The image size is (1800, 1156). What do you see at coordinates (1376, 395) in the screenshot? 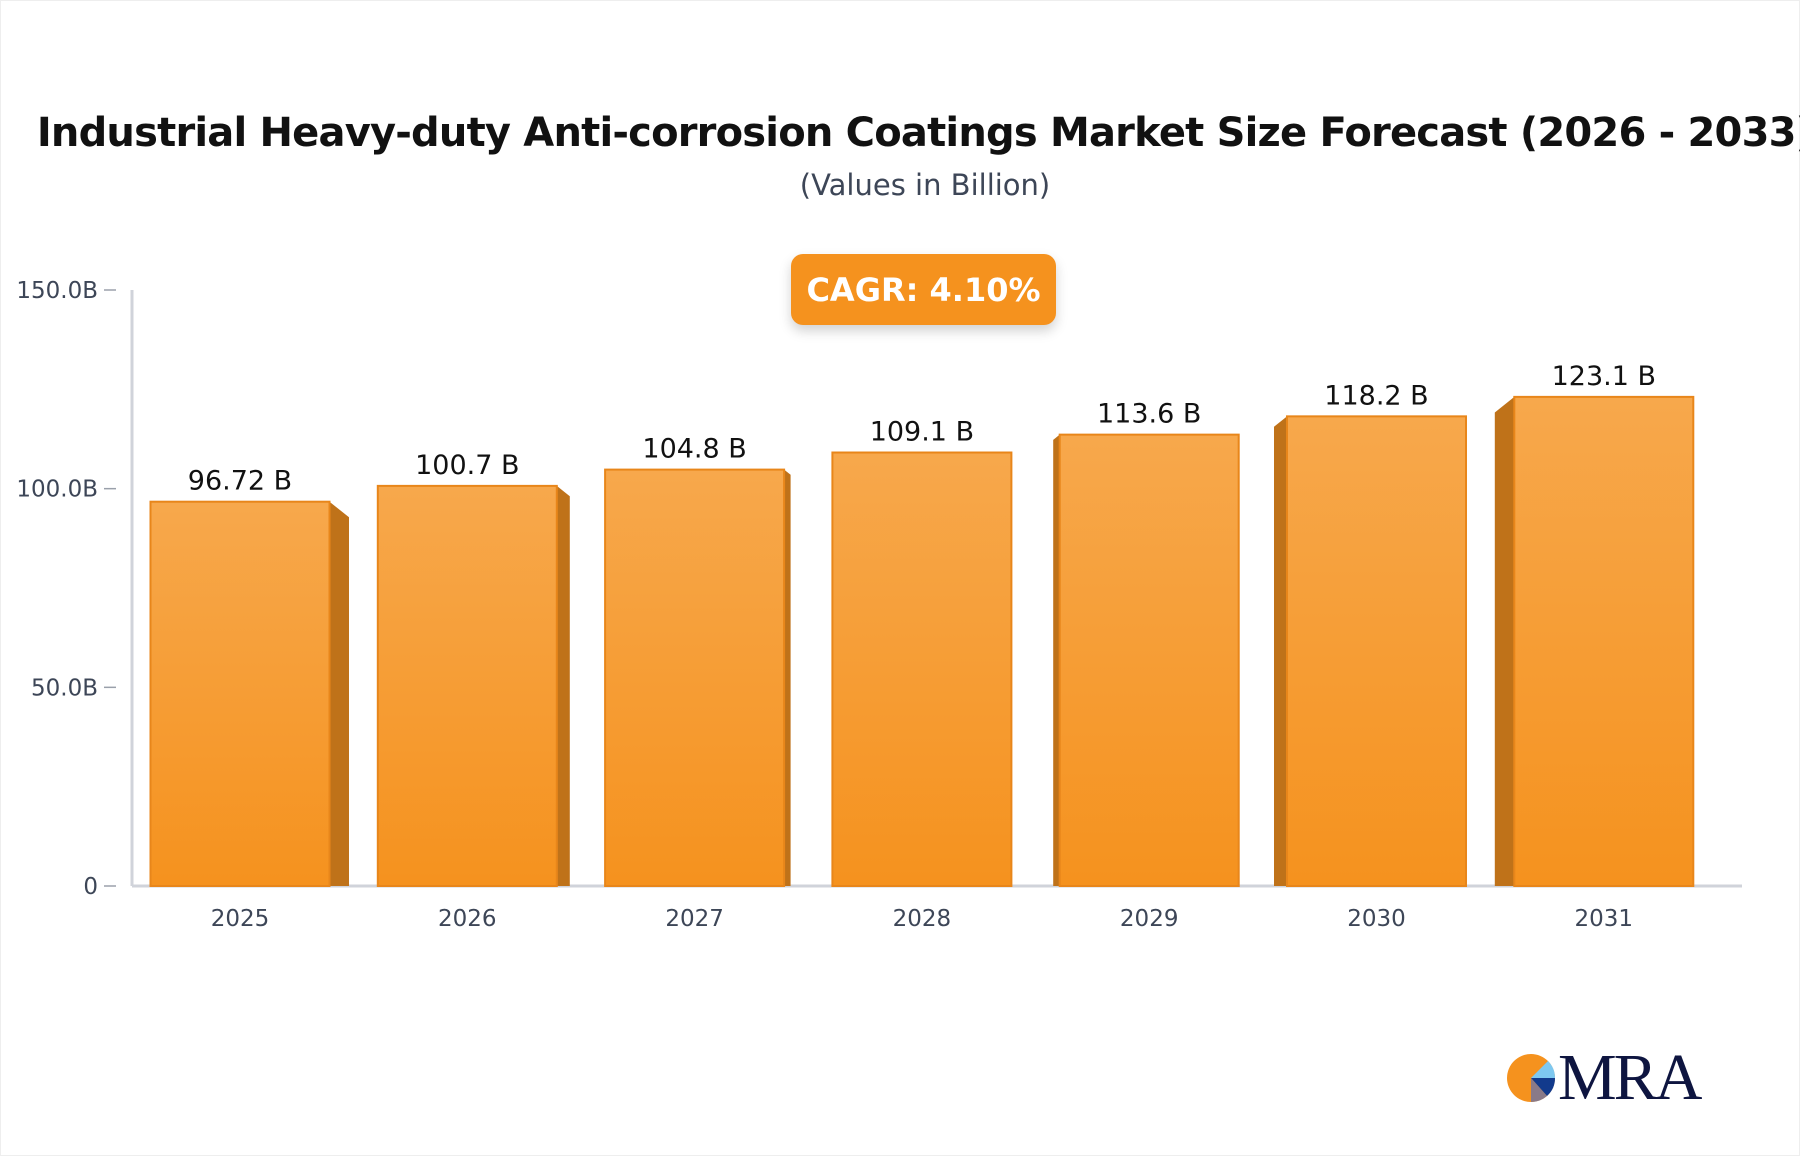
I see `data-label: 118.2 B` at bounding box center [1376, 395].